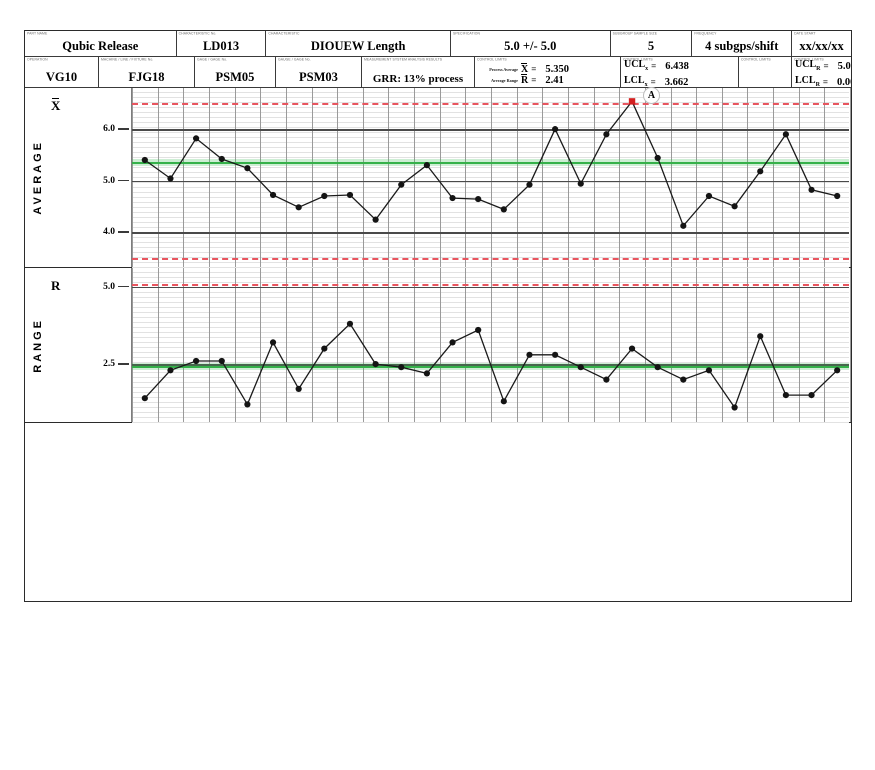  I want to click on stat-symbol: R, so click(525, 79).